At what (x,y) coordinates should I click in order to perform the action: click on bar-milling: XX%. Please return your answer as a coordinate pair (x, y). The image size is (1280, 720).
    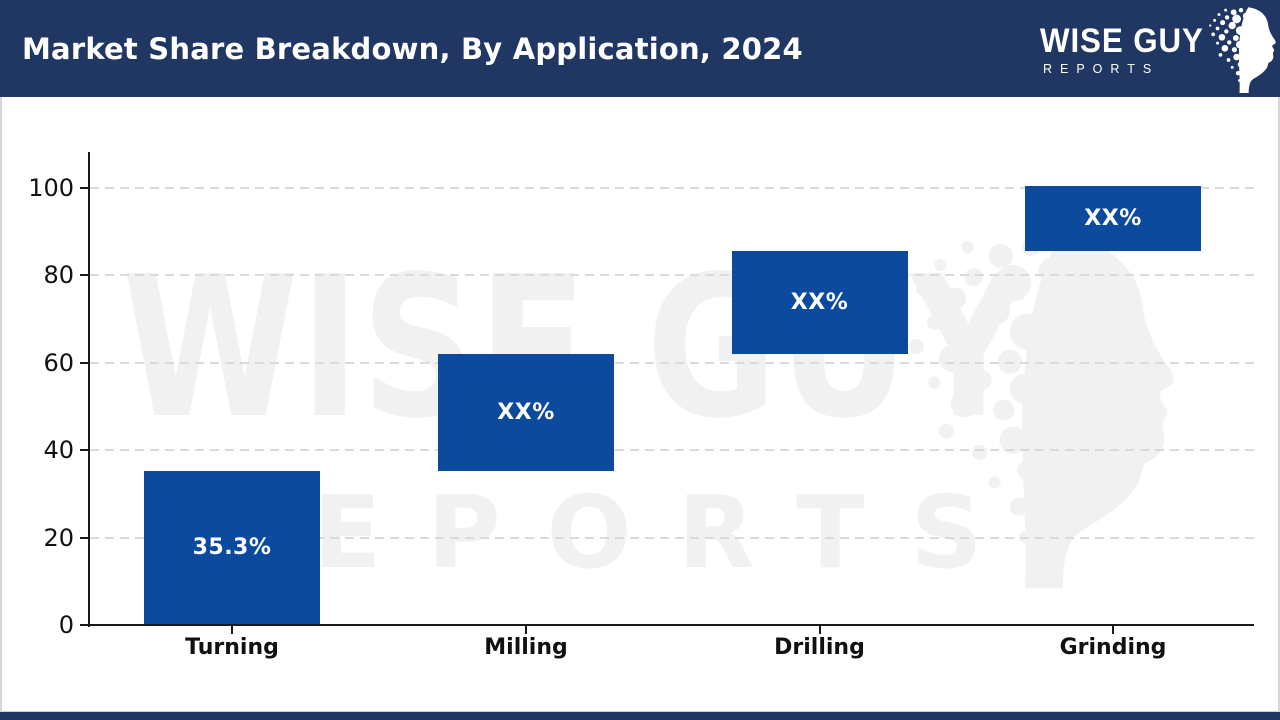
    Looking at the image, I should click on (526, 412).